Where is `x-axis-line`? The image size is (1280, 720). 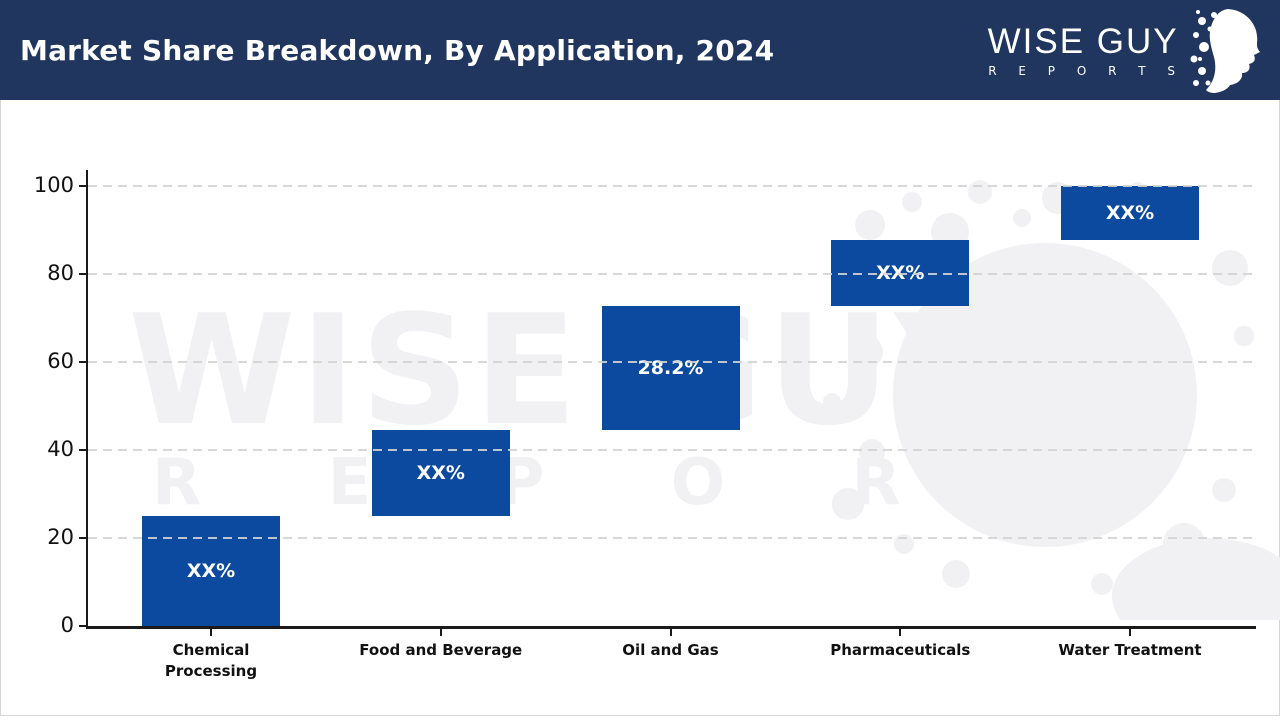
x-axis-line is located at coordinates (671, 627).